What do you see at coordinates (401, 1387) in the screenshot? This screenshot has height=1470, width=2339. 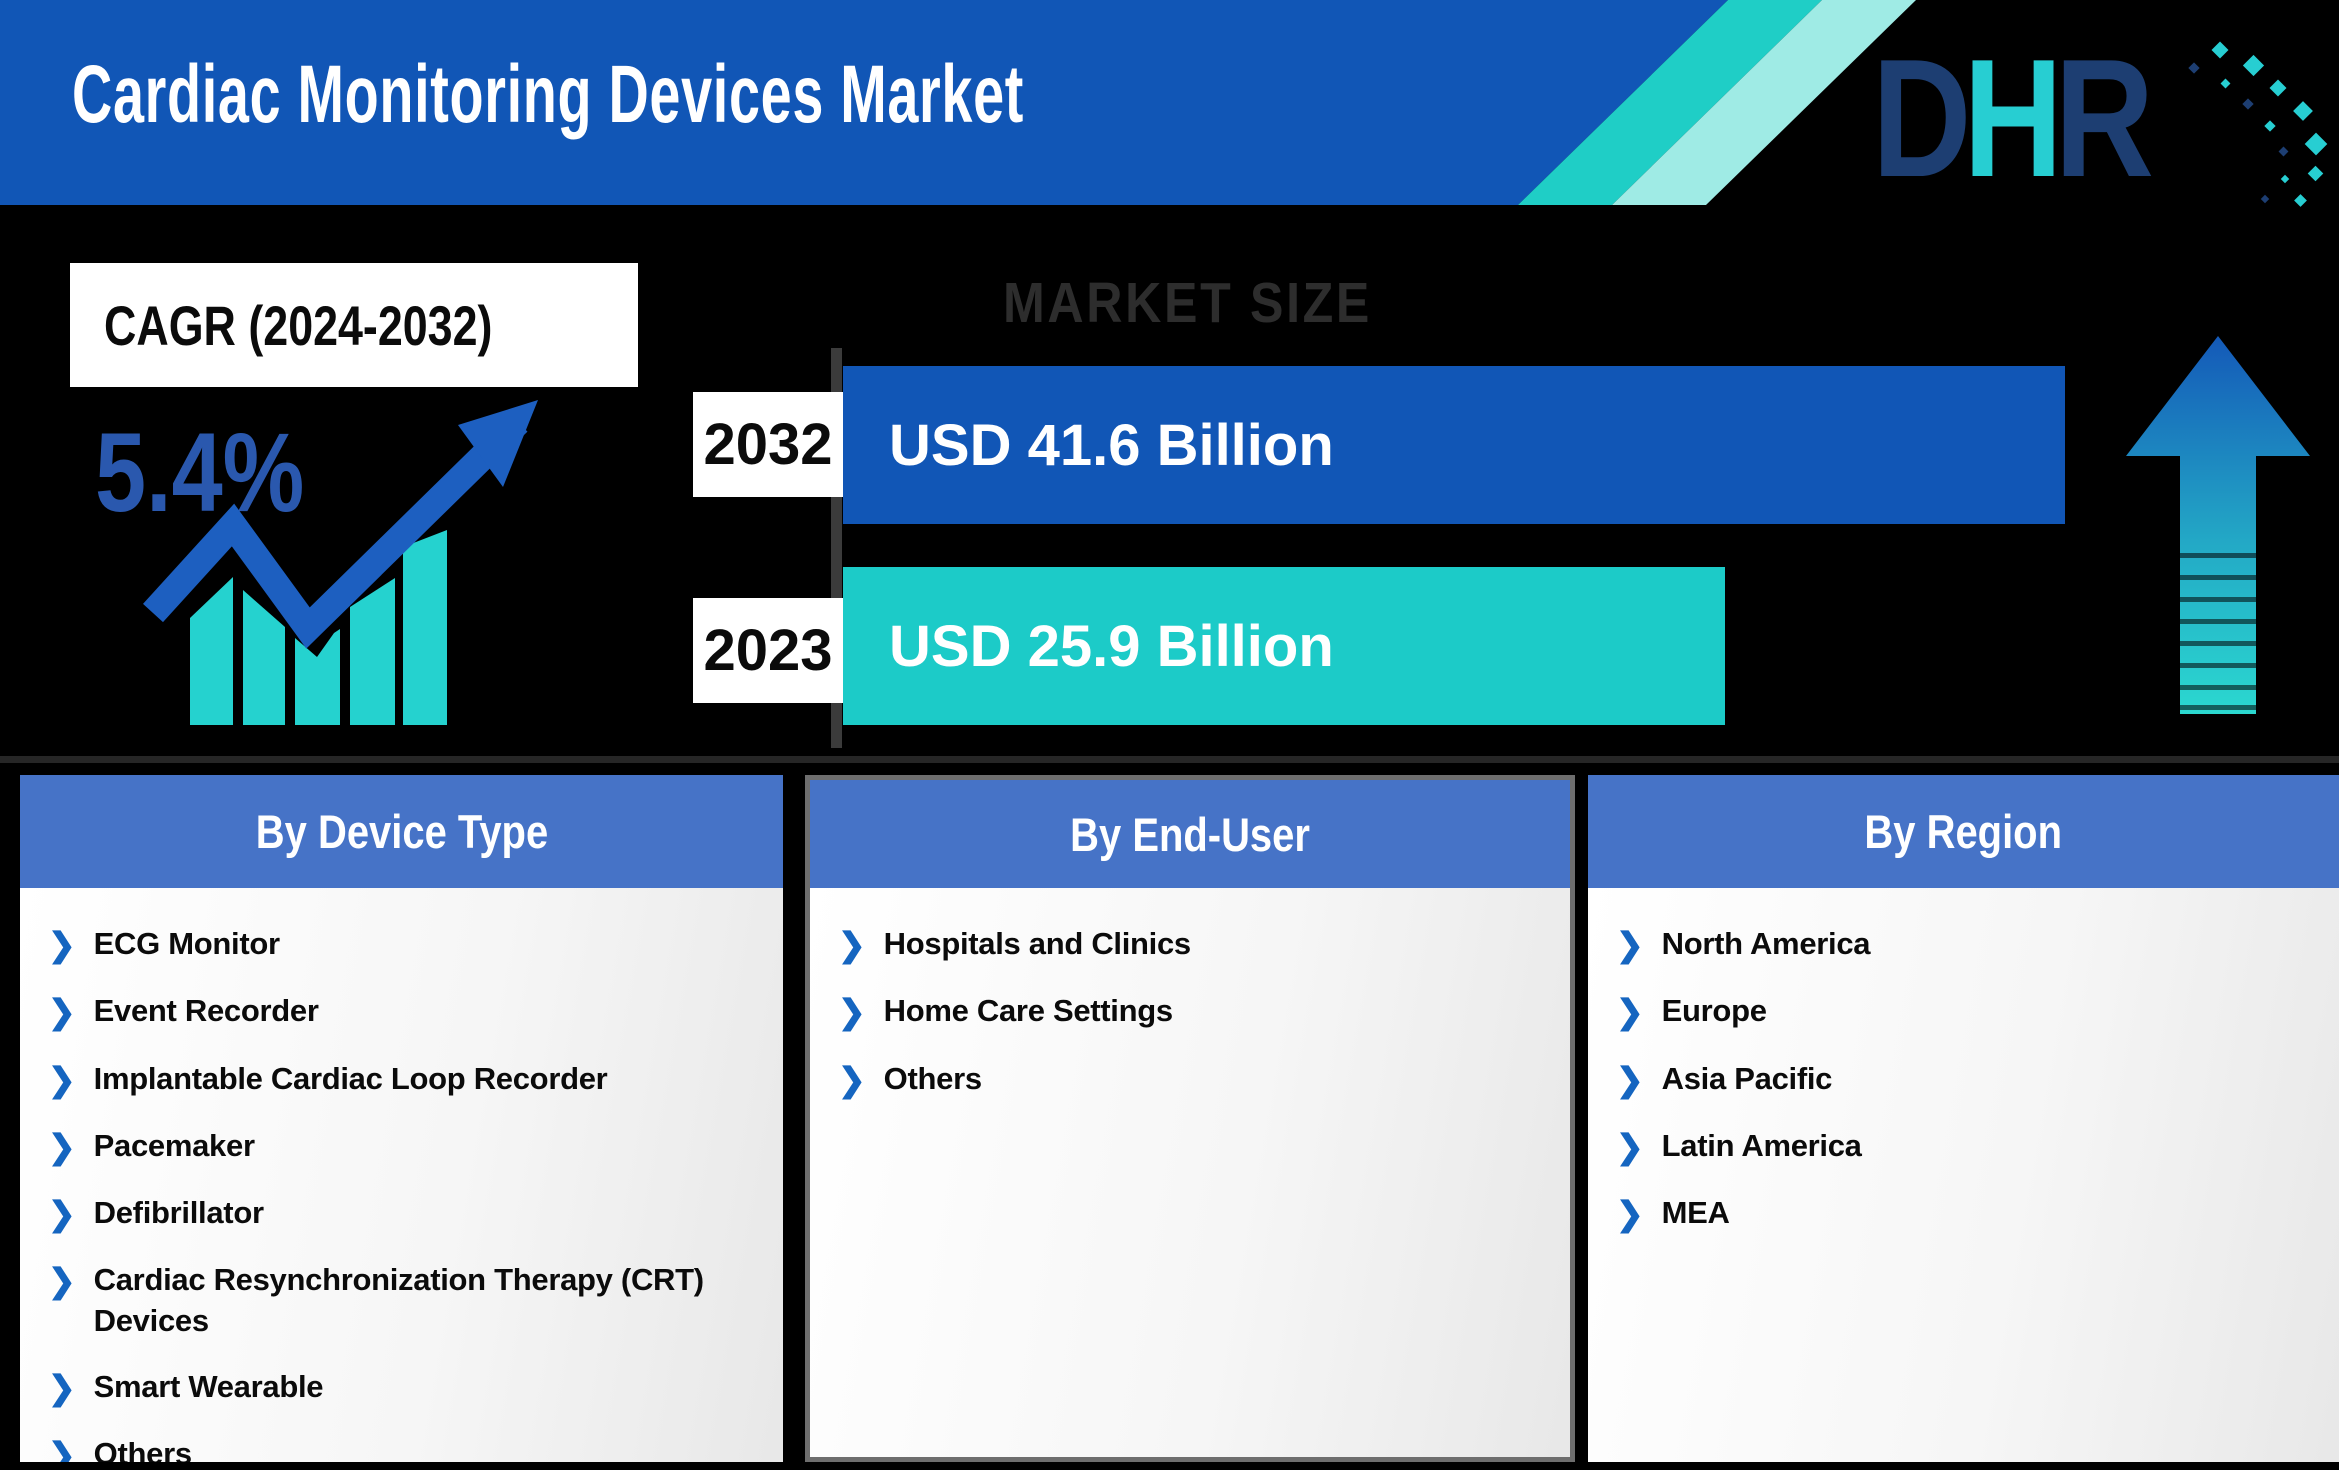 I see `list-item: ❯ Smart Wearable` at bounding box center [401, 1387].